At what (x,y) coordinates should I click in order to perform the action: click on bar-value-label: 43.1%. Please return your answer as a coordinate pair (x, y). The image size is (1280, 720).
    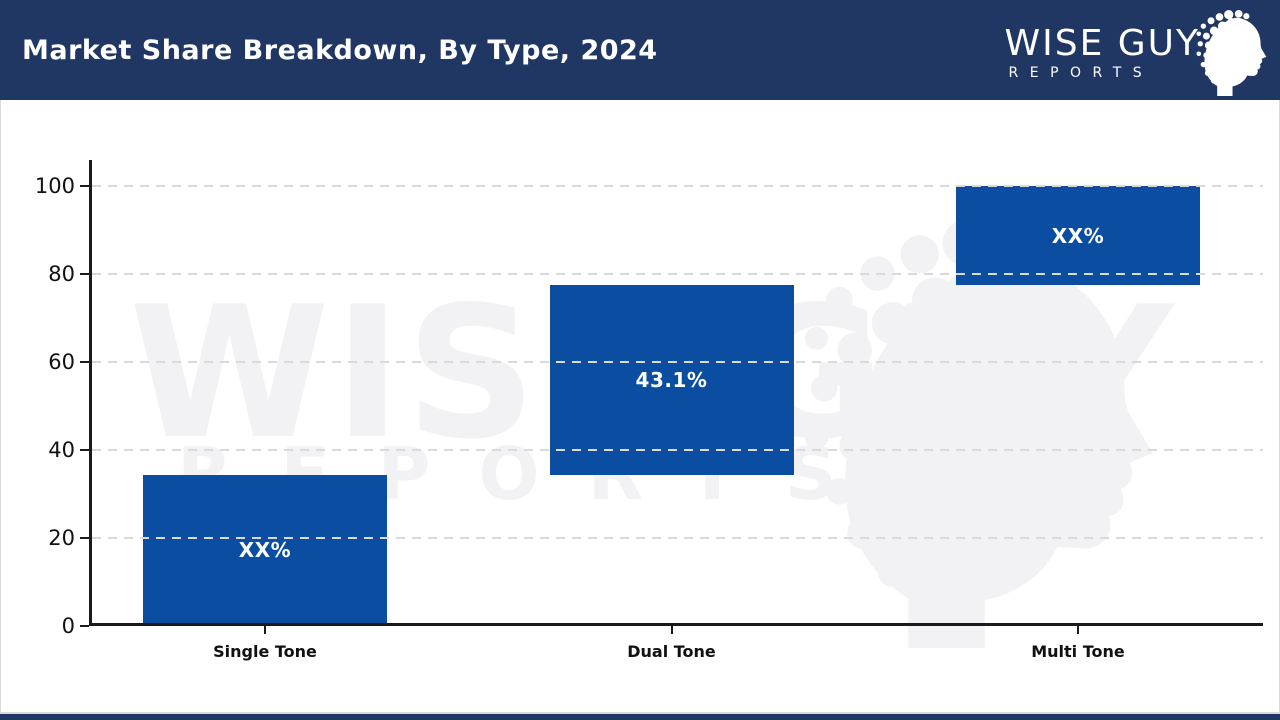
    Looking at the image, I should click on (671, 380).